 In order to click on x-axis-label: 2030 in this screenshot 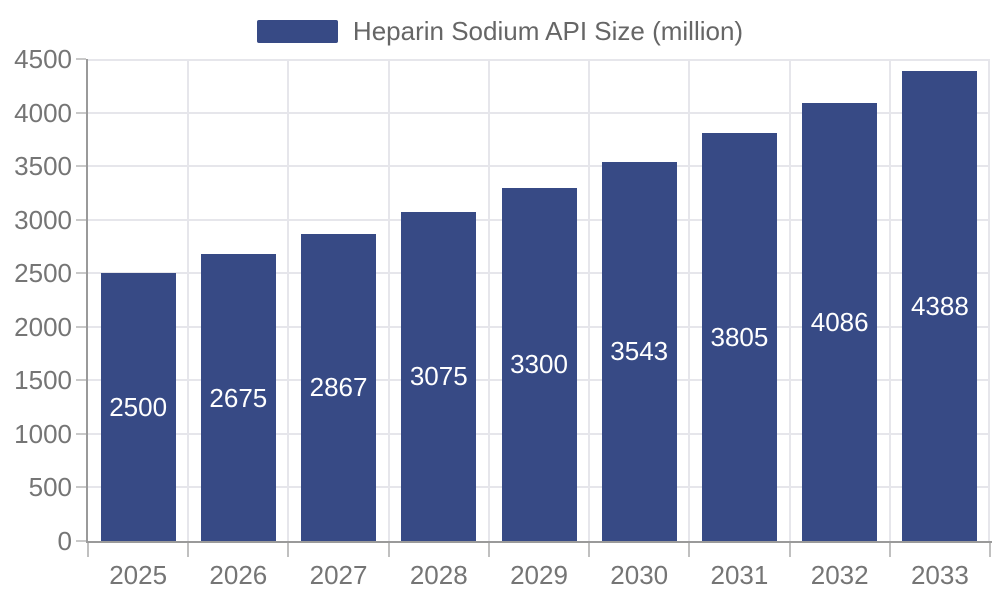, I will do `click(639, 575)`.